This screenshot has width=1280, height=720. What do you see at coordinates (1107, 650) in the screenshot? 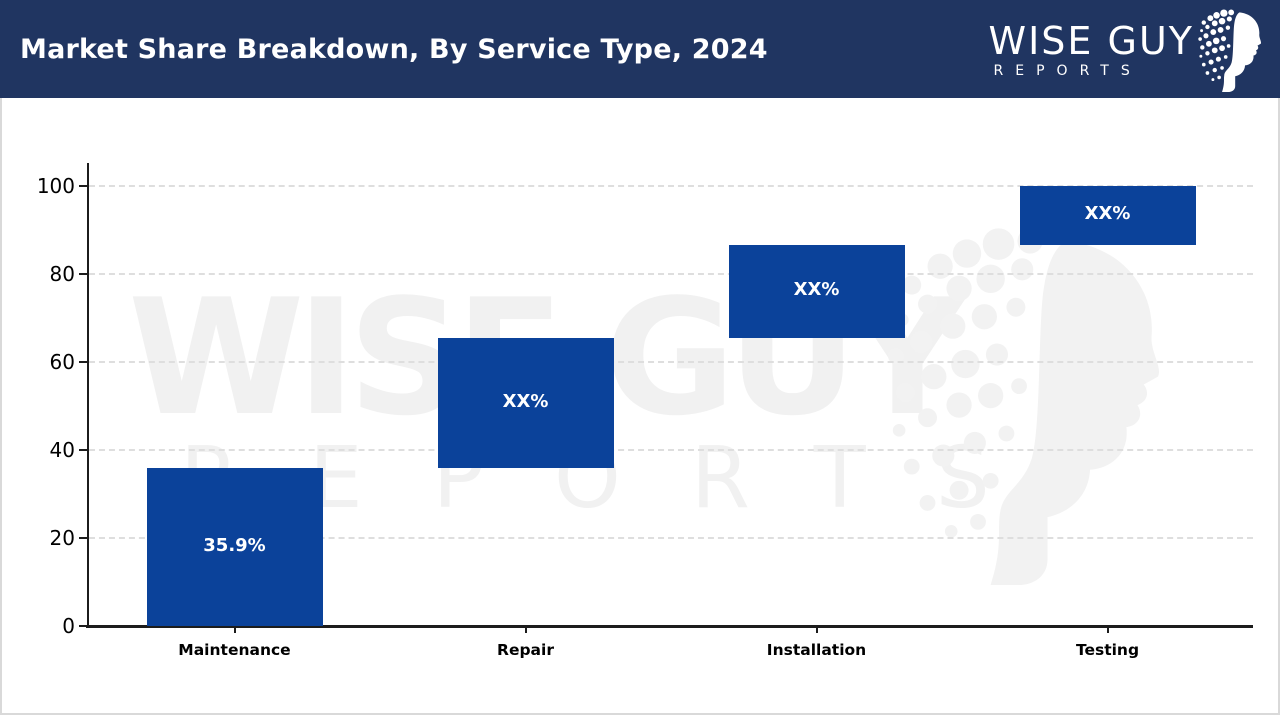
I see `x-tick-label: Testing` at bounding box center [1107, 650].